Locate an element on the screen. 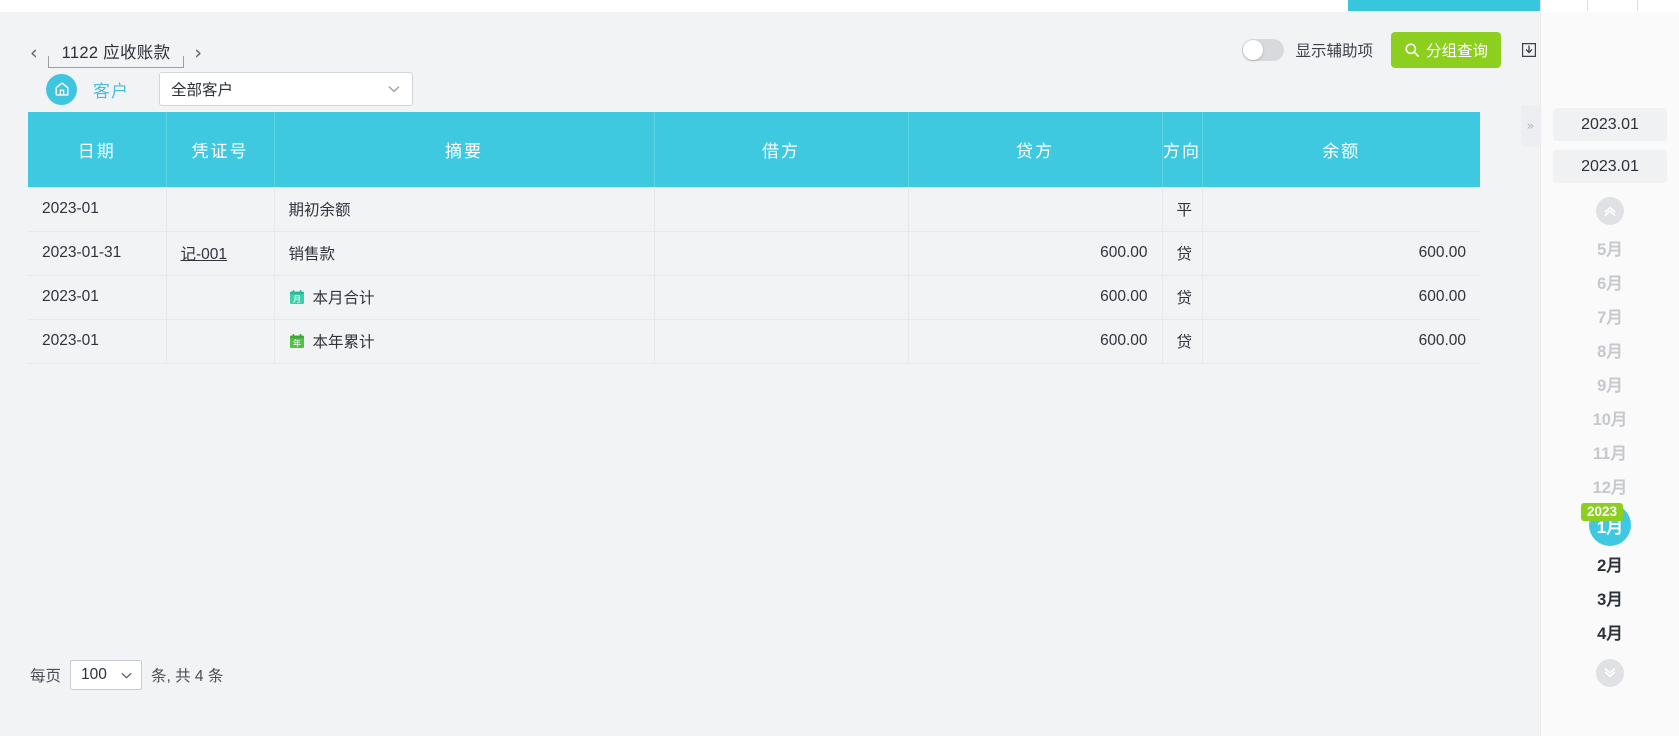 The width and height of the screenshot is (1679, 736). month-item-10: 10月 is located at coordinates (1610, 418).